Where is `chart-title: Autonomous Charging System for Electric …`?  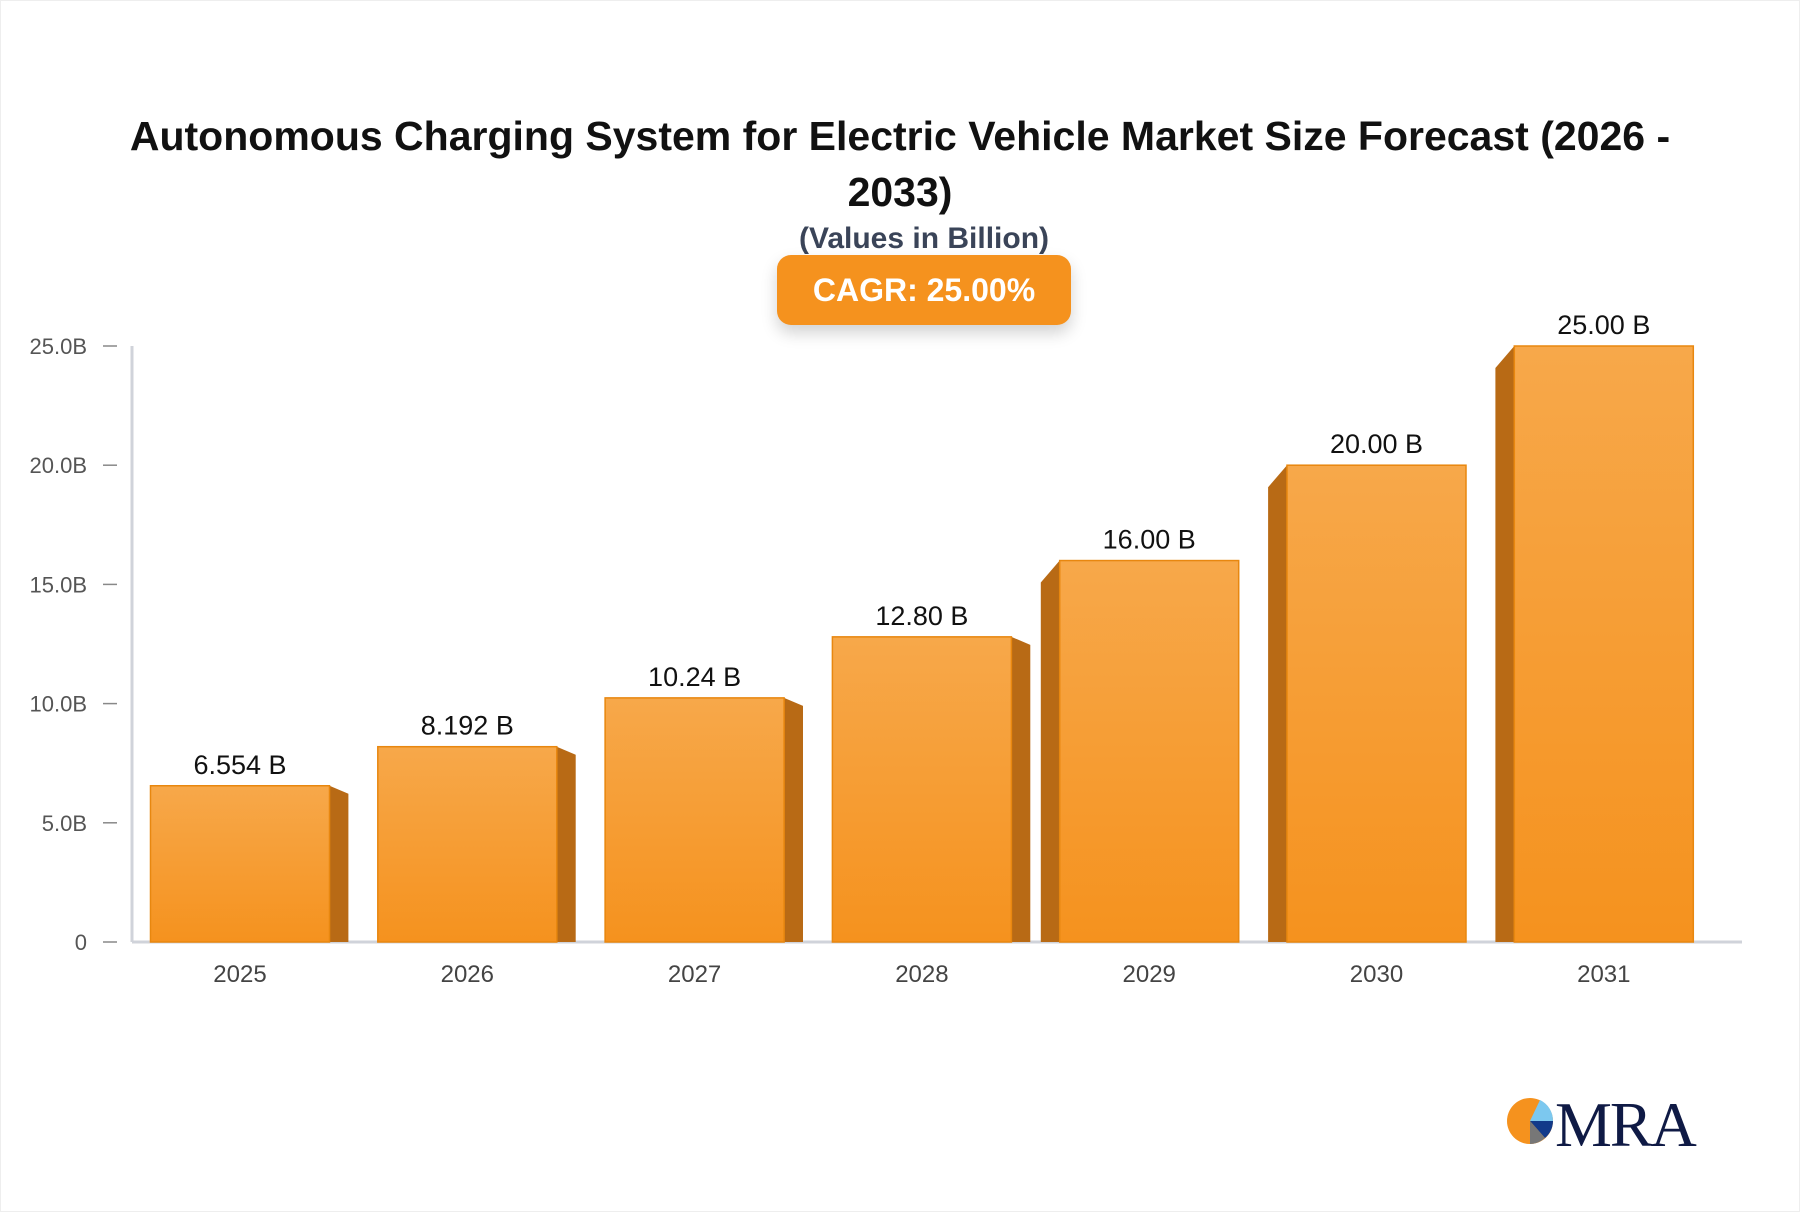 chart-title: Autonomous Charging System for Electric … is located at coordinates (900, 164).